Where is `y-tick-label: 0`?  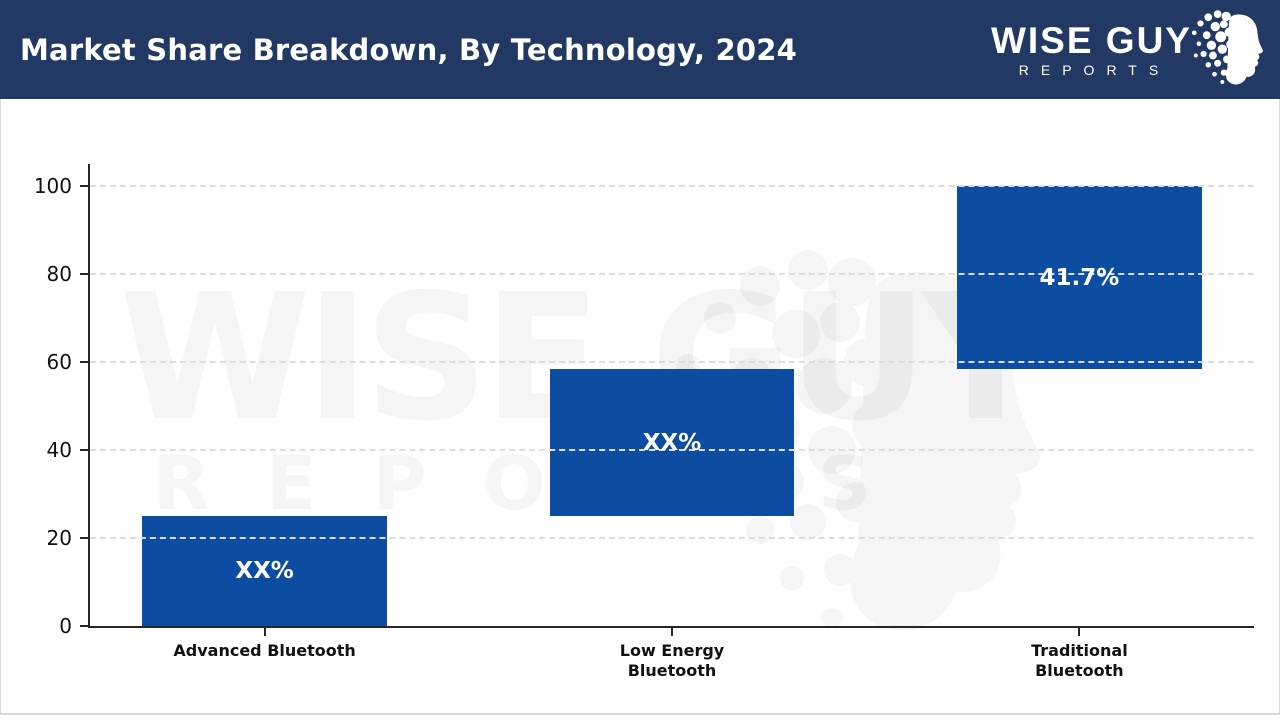
y-tick-label: 0 is located at coordinates (65, 626).